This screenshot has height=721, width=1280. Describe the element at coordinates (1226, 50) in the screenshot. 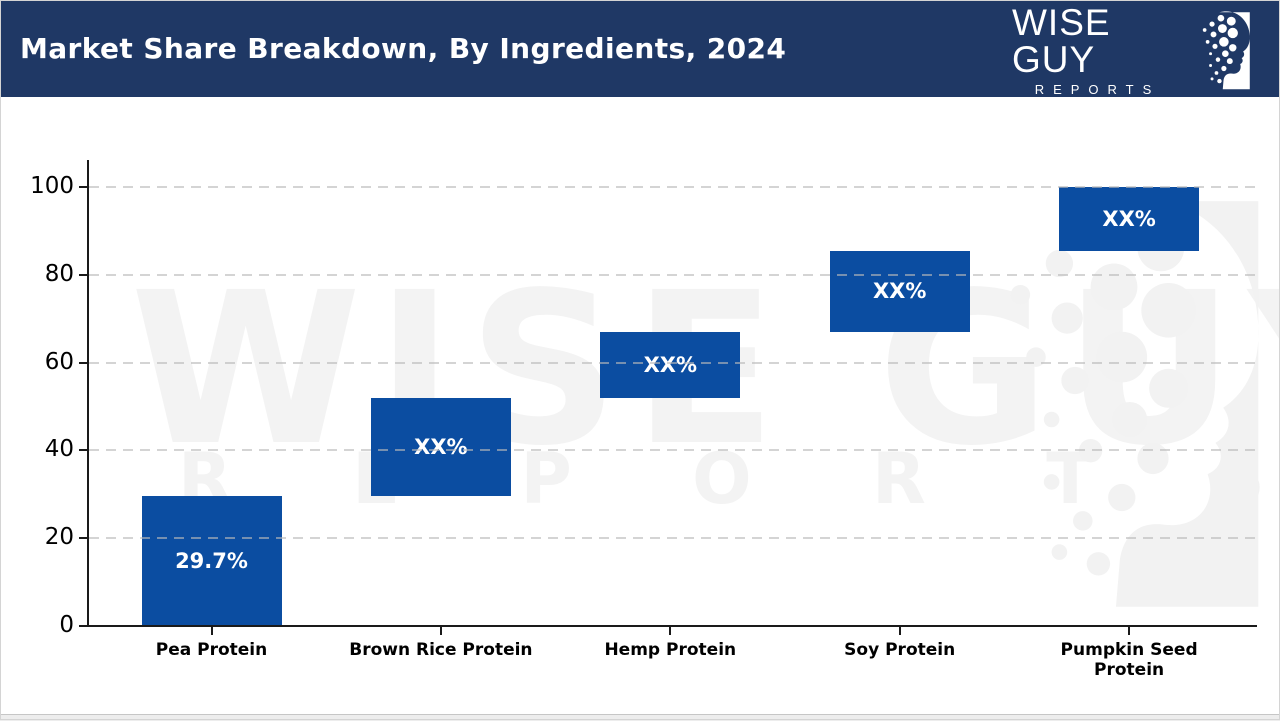

I see `dotted-head-profile-icon` at that location.